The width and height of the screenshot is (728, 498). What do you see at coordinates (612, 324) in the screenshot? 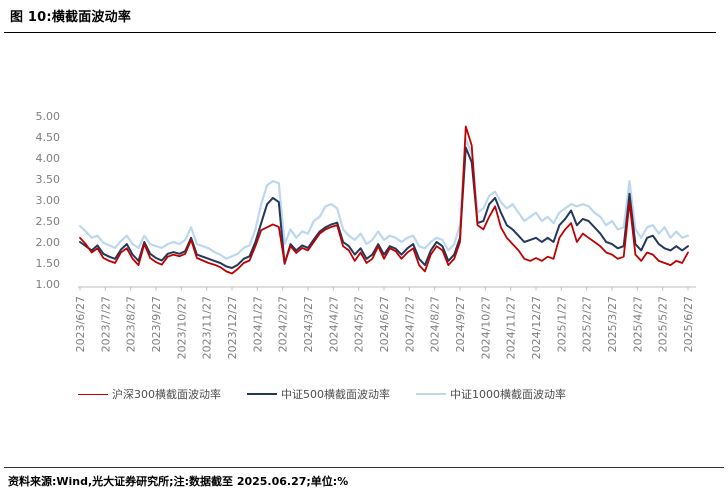
I see `x-axis-tick-label: 2025/3/27` at bounding box center [612, 324].